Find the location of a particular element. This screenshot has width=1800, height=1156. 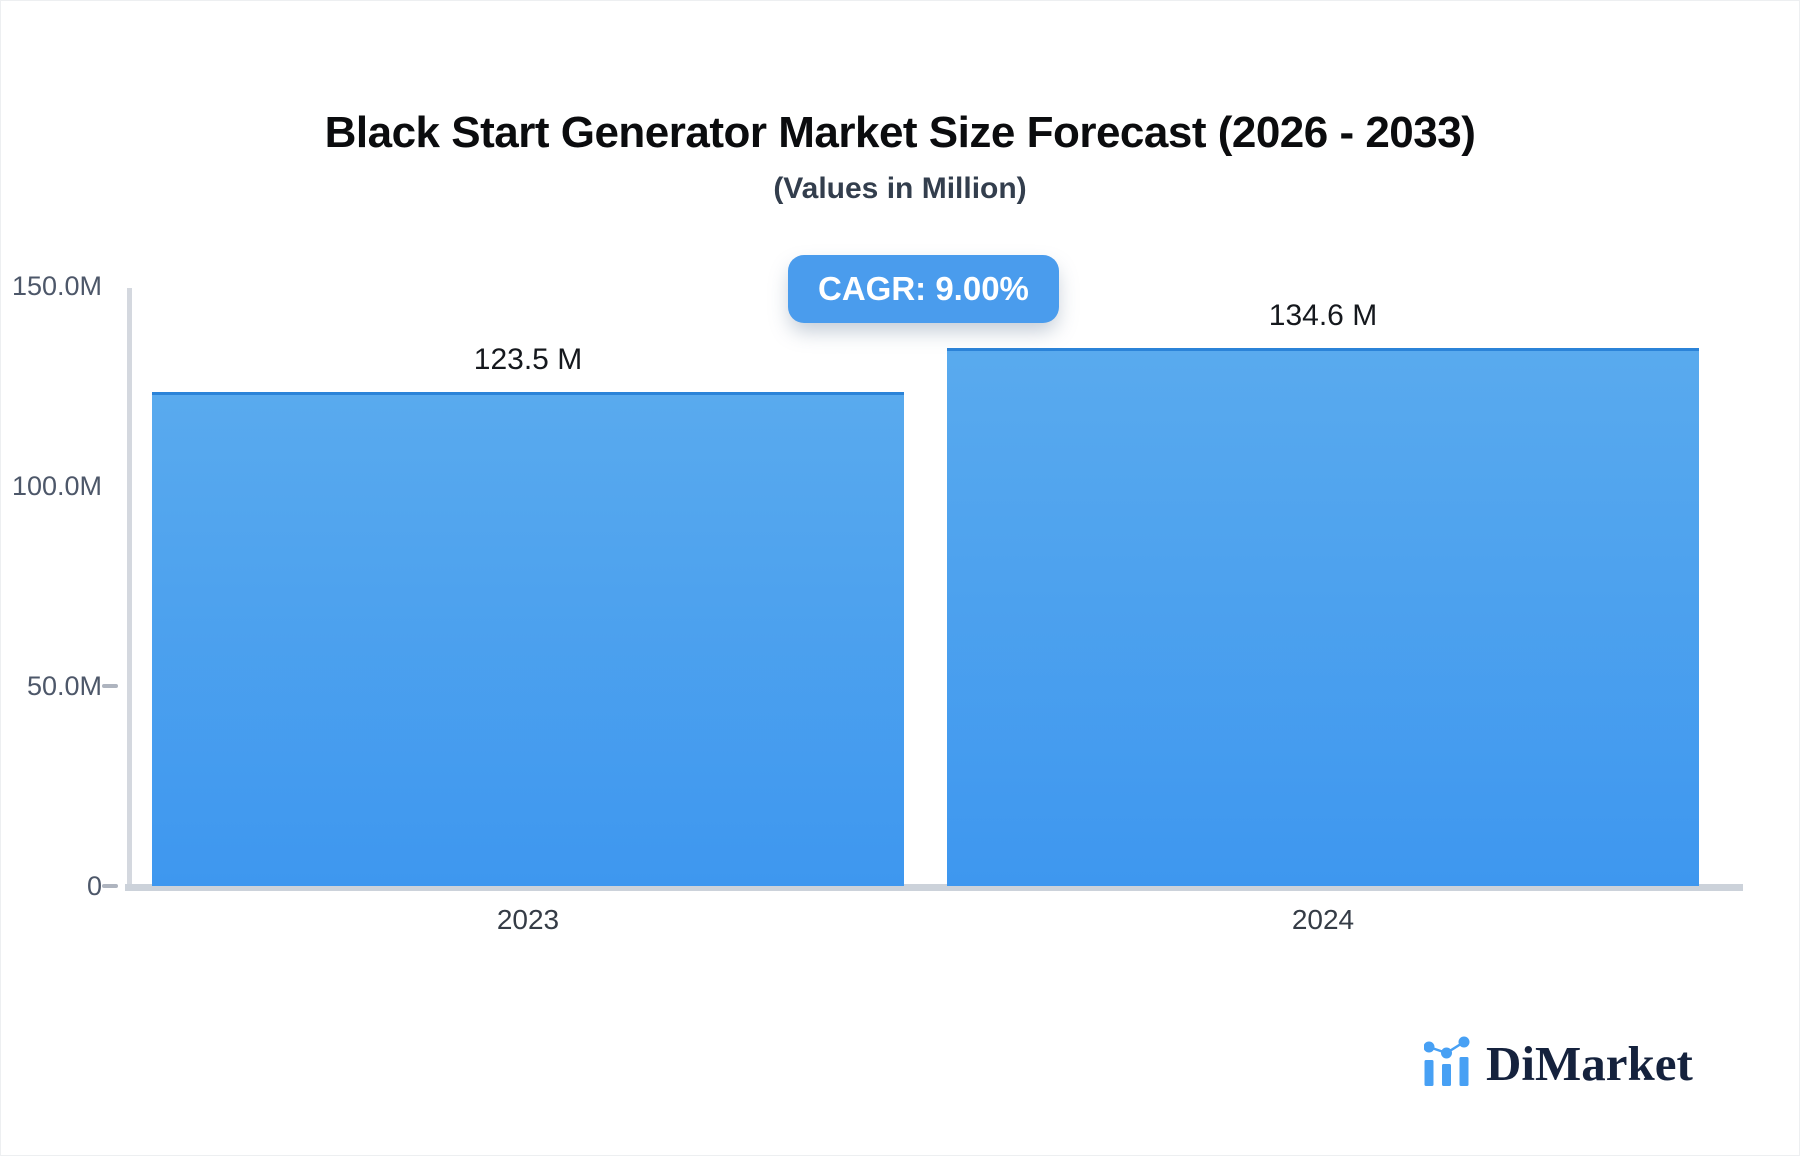

mini-bar-line-chart-icon is located at coordinates (1446, 1061).